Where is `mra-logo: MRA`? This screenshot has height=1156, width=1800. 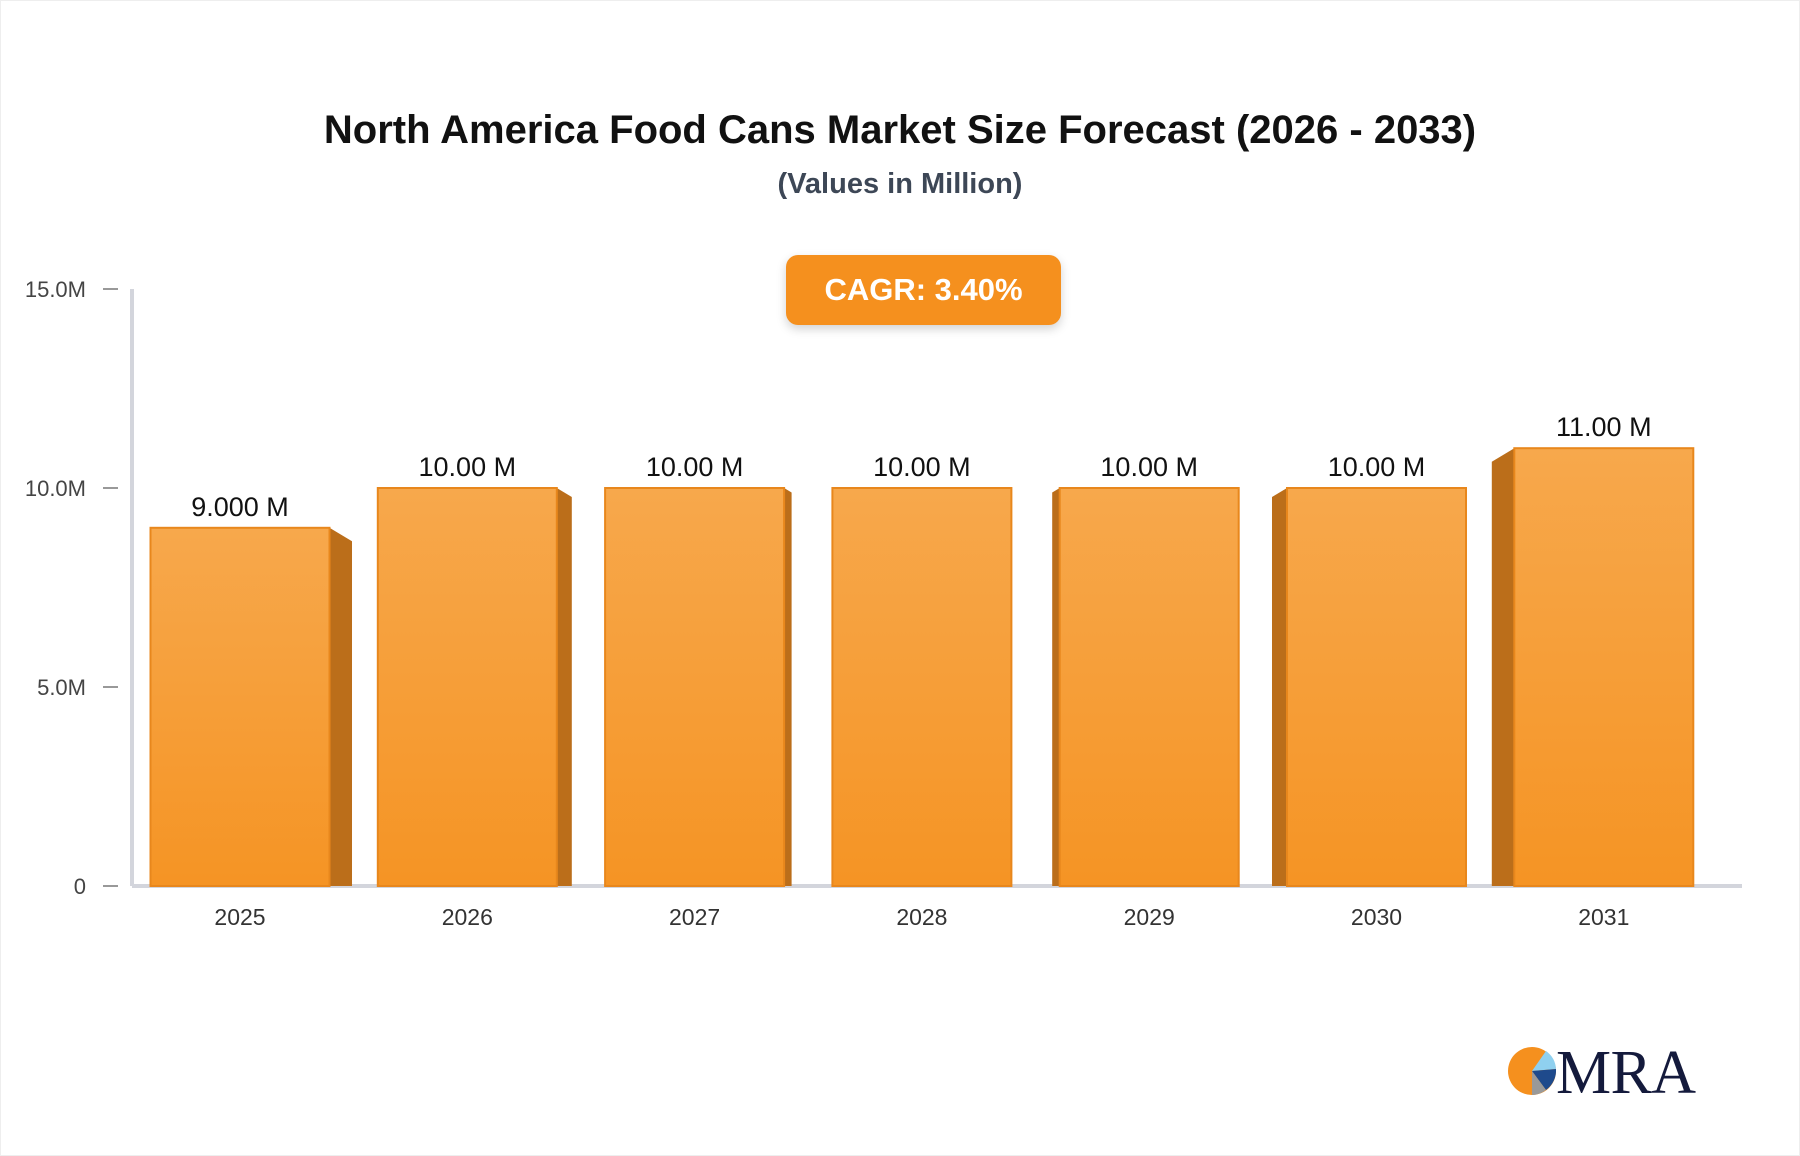
mra-logo: MRA is located at coordinates (1602, 1073).